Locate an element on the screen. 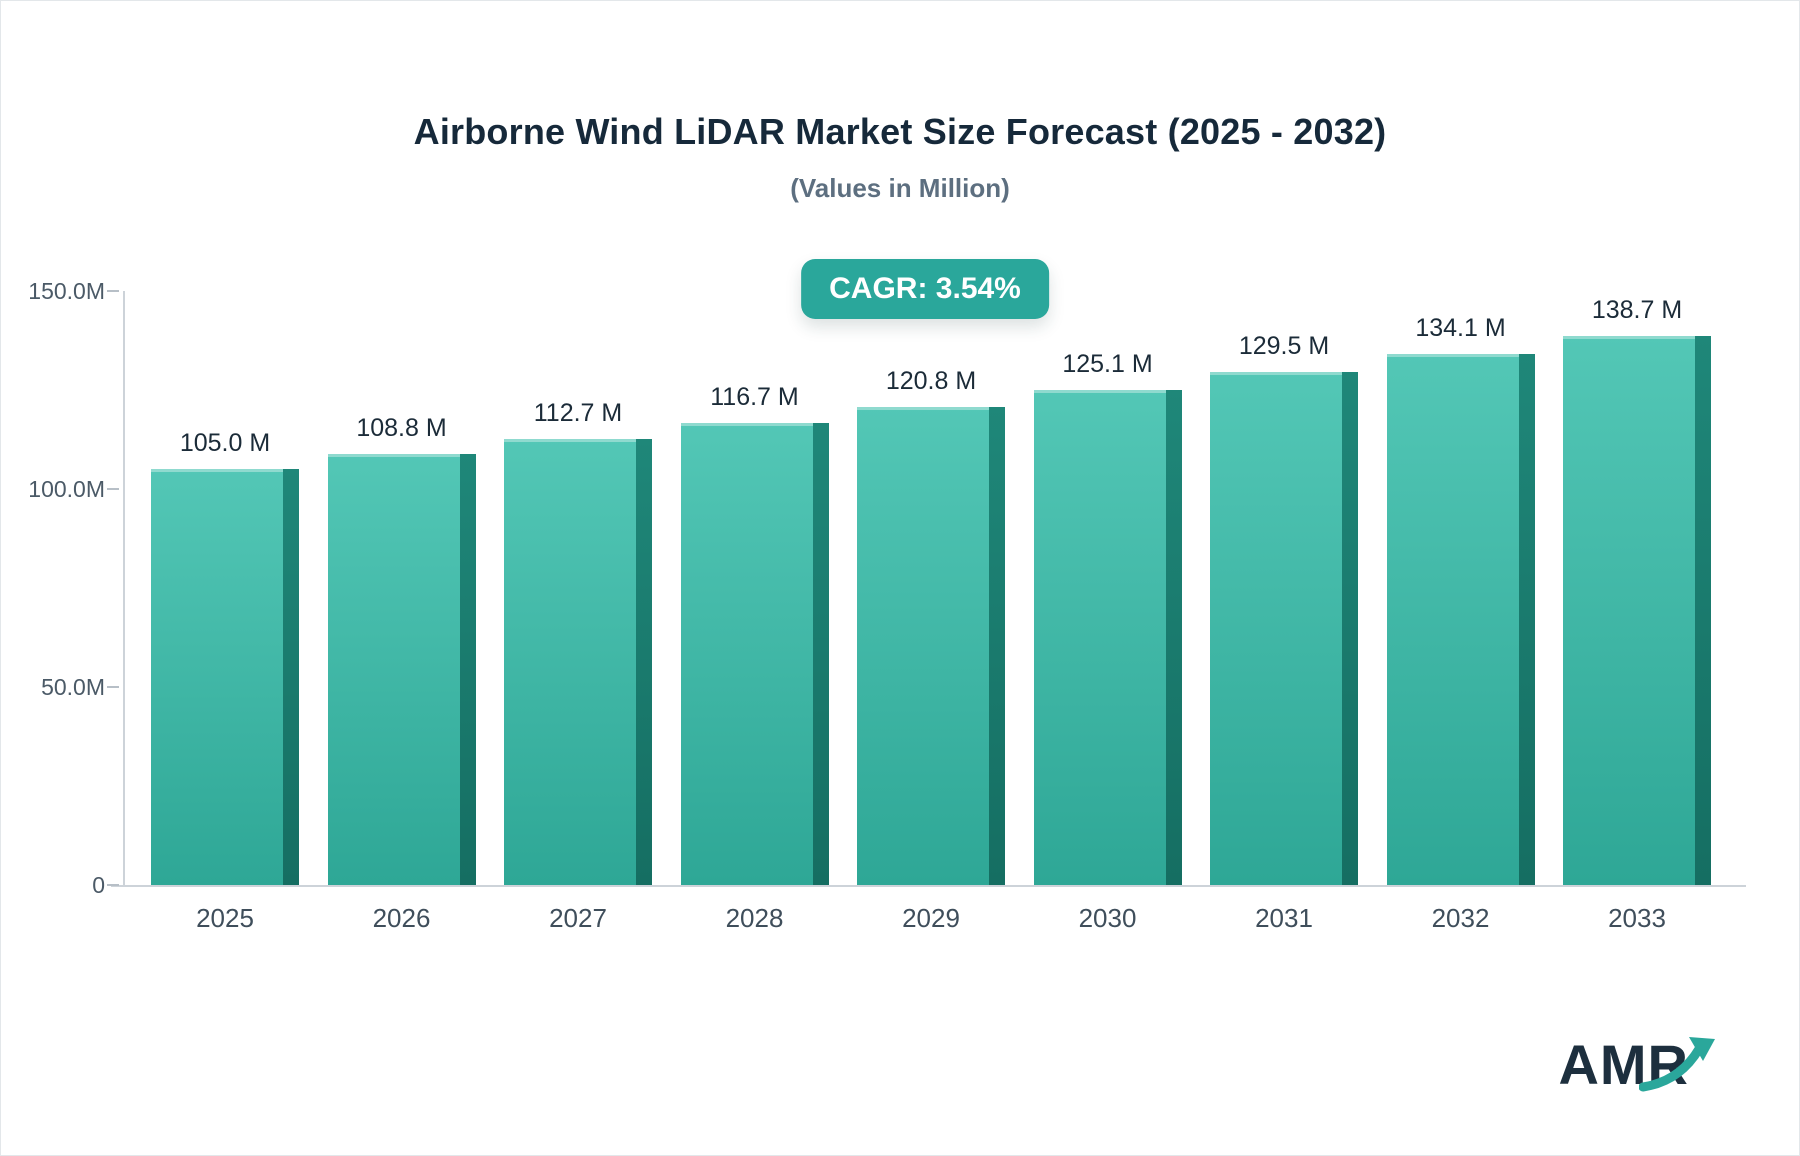  bar-2027: 112.7 M is located at coordinates (578, 642).